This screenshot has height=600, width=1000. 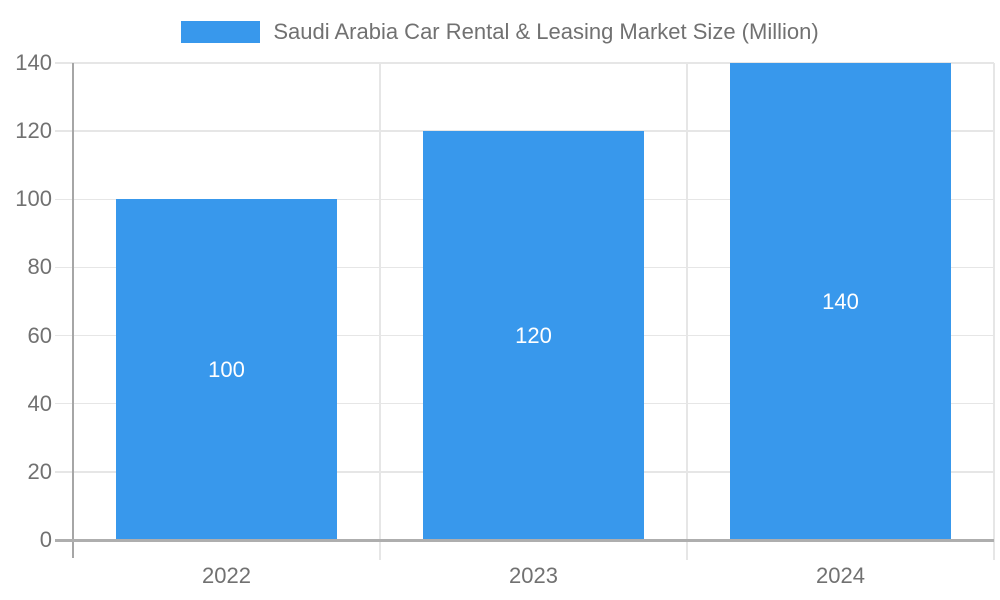 I want to click on y-tick-label-140: 140, so click(x=33, y=62).